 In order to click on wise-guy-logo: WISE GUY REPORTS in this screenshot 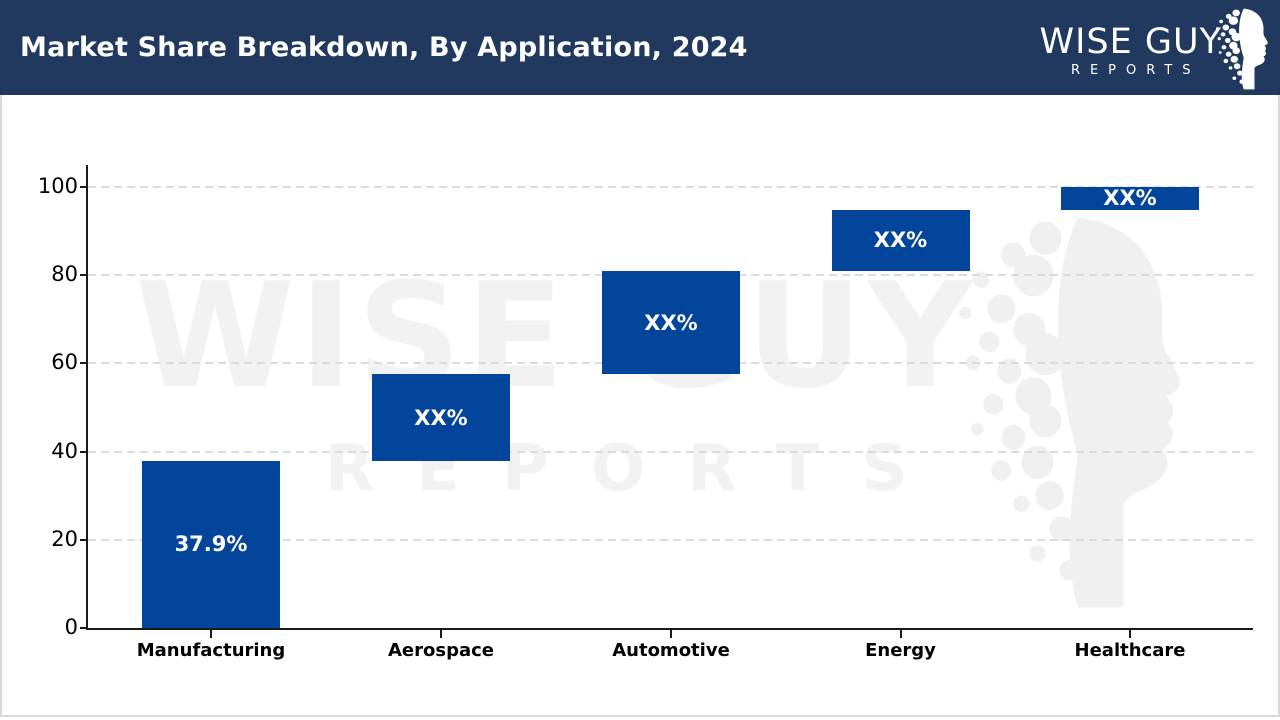, I will do `click(1154, 51)`.